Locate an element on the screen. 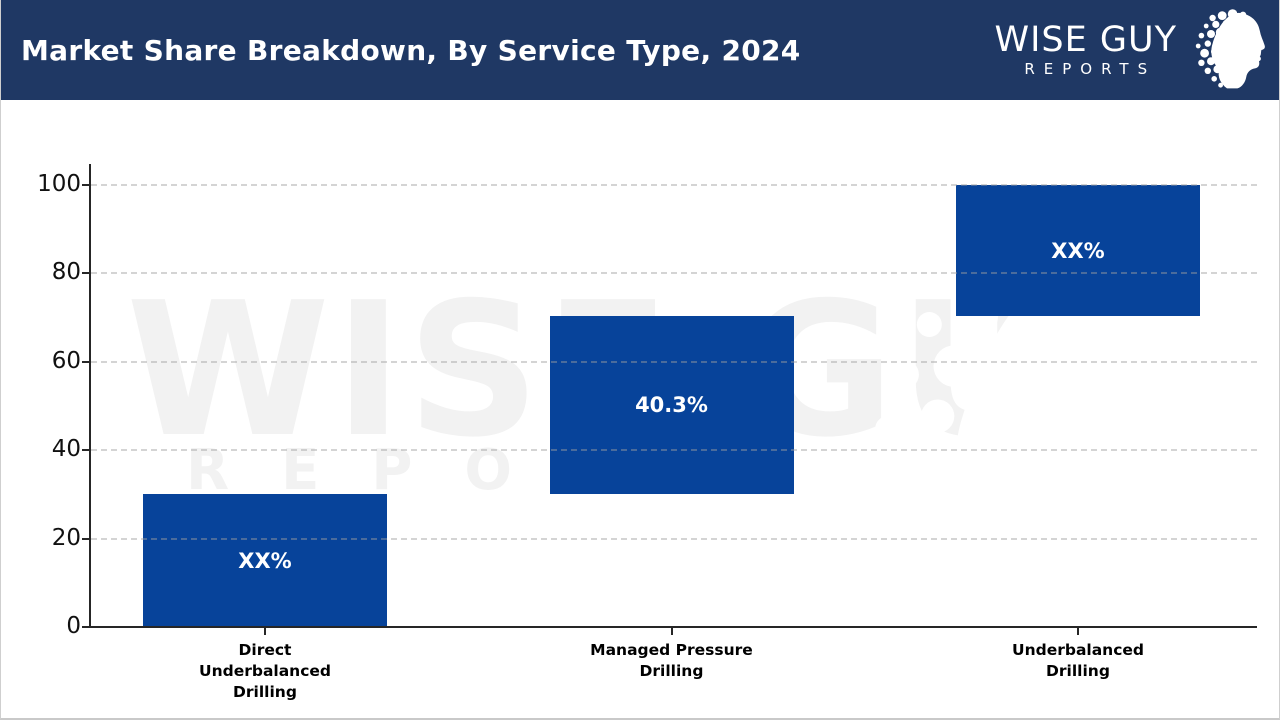  gridline-y20 is located at coordinates (674, 538).